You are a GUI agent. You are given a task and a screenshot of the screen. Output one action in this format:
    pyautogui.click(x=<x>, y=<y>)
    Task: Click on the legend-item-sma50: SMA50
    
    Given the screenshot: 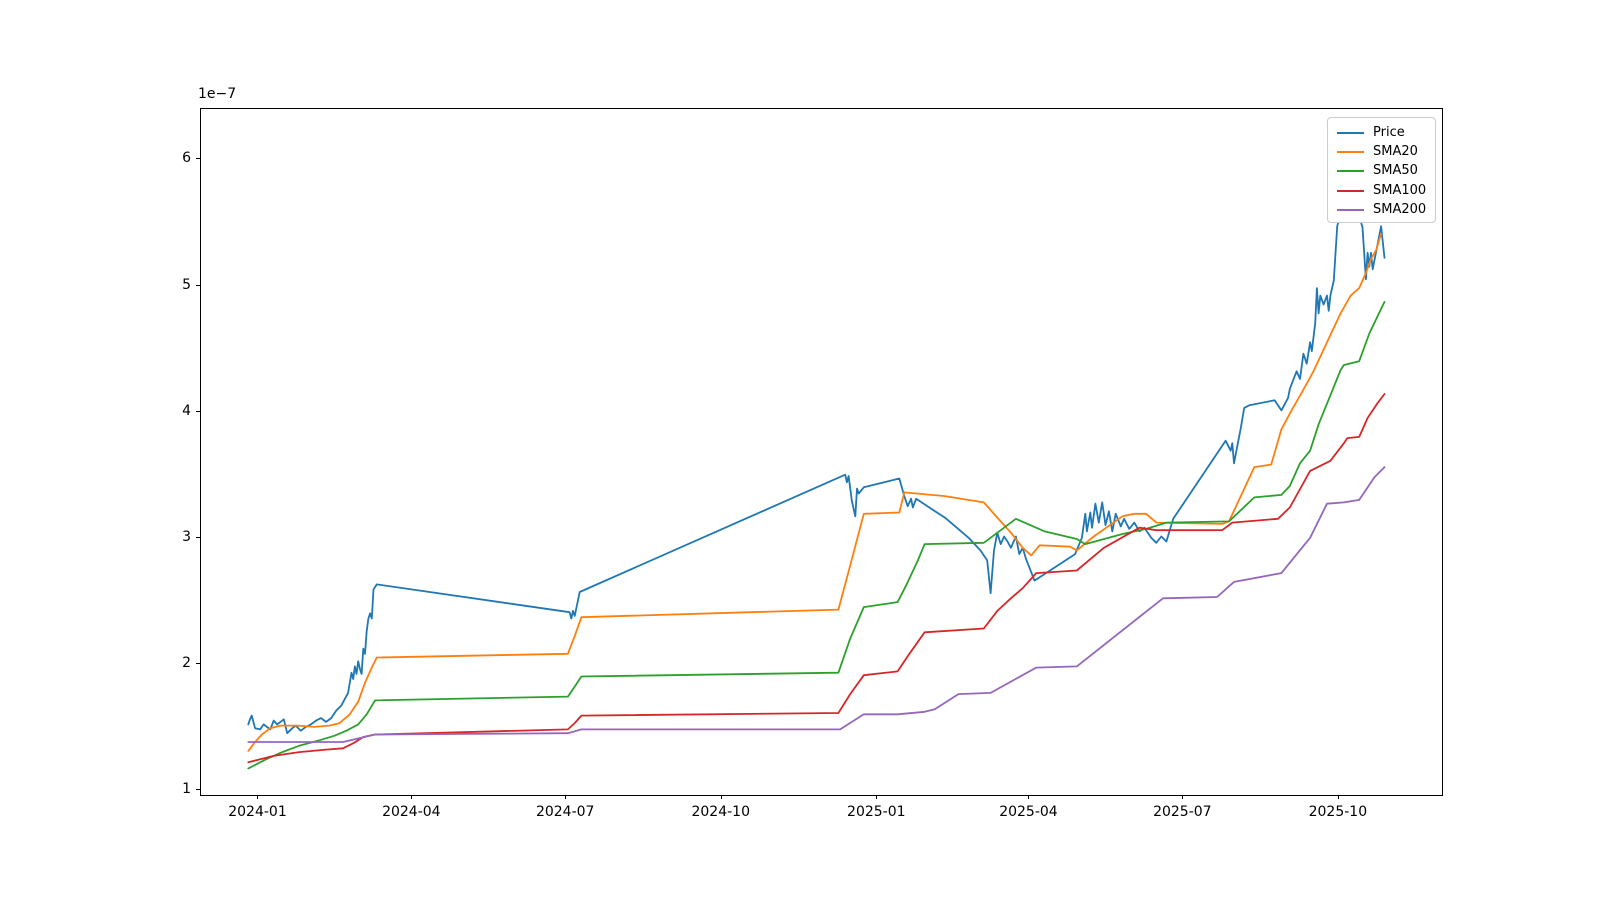 What is the action you would take?
    pyautogui.click(x=1382, y=171)
    